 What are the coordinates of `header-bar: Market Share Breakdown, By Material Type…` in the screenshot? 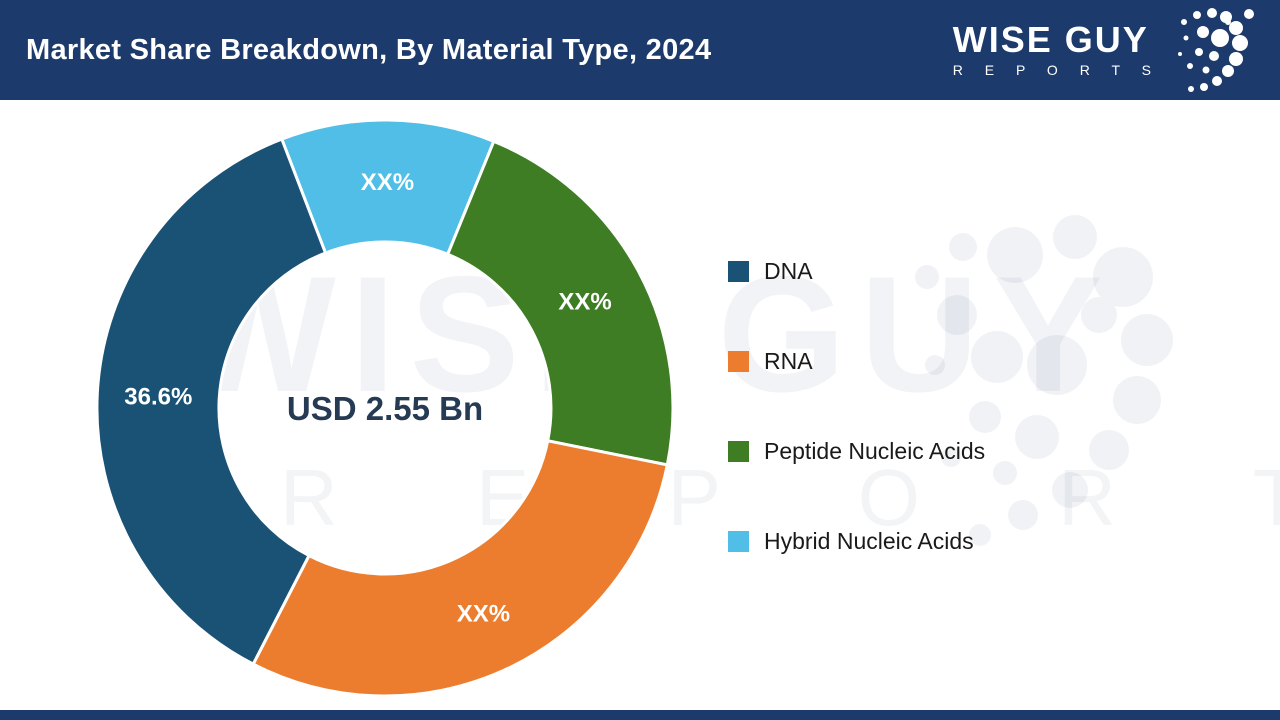 It's located at (640, 50).